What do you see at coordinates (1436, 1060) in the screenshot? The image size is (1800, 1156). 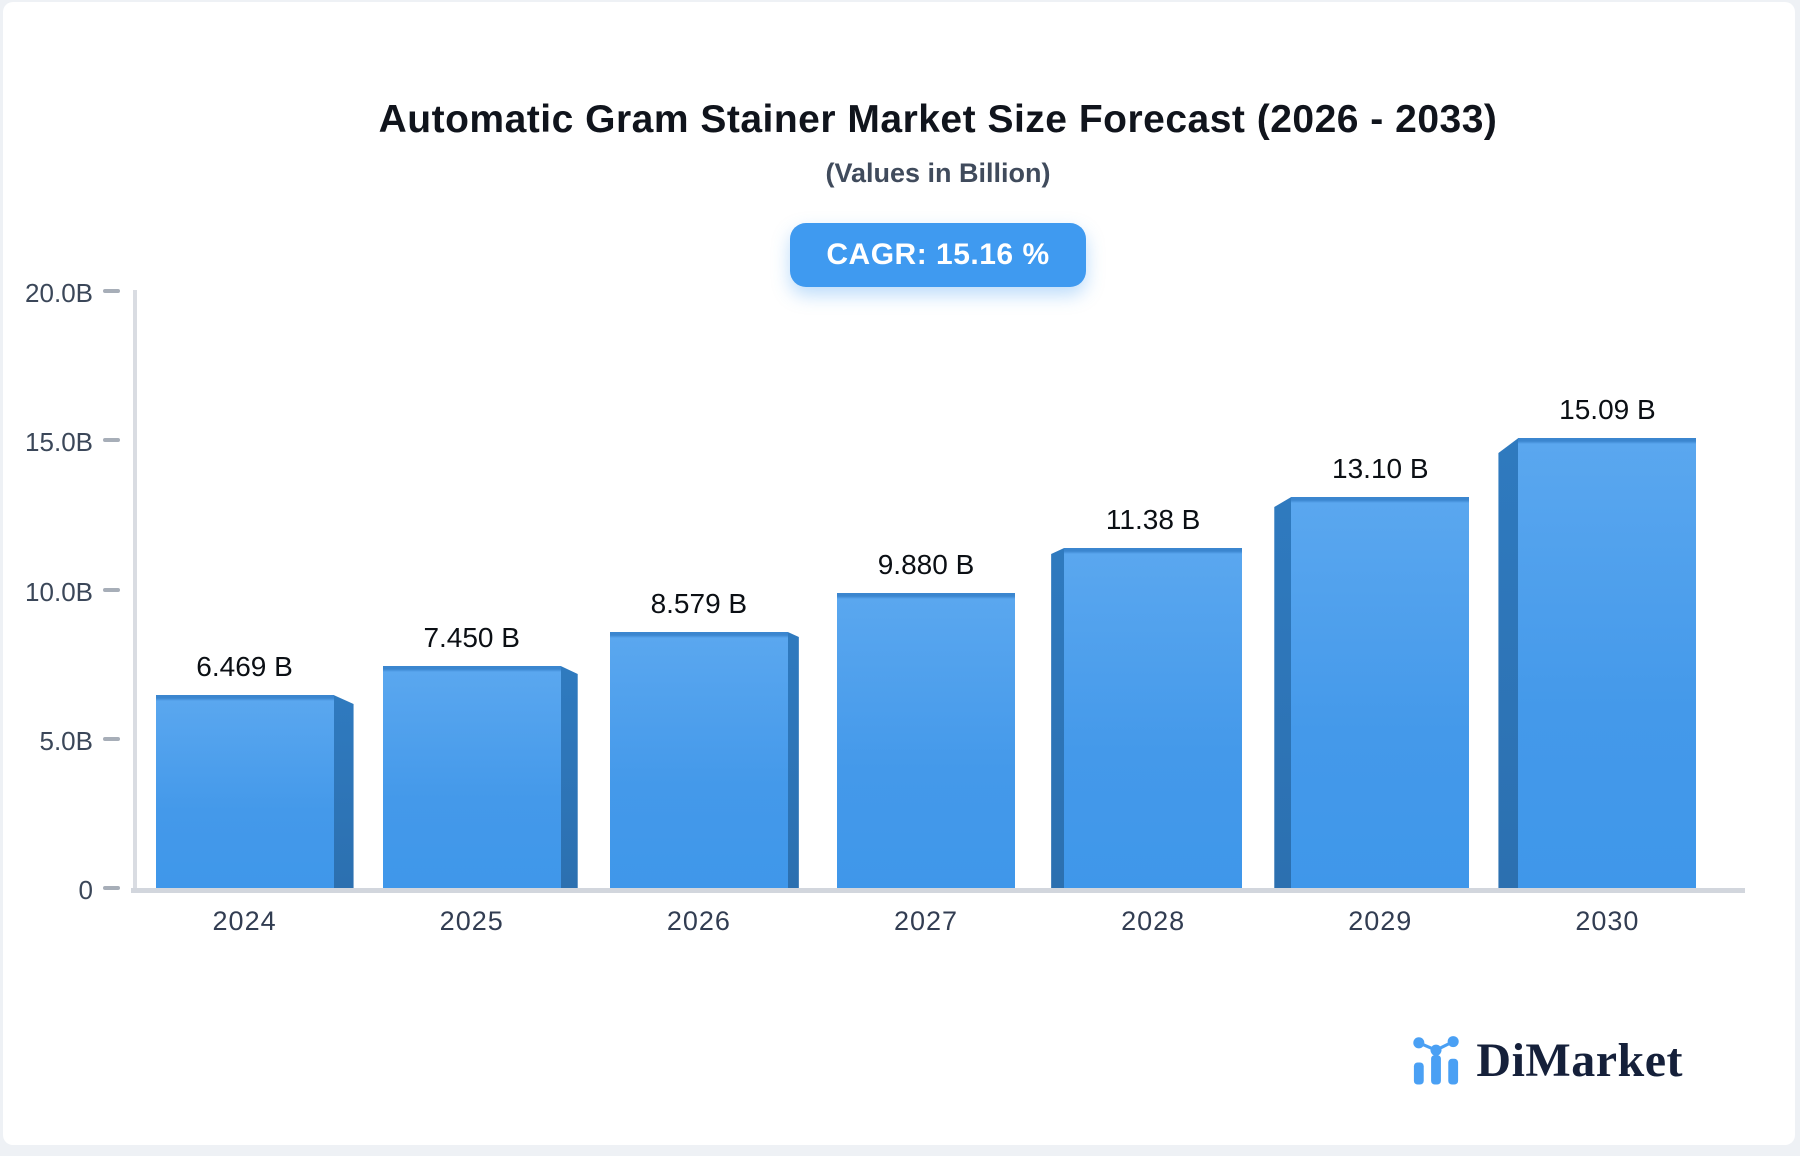 I see `bar-chart-dots-icon` at bounding box center [1436, 1060].